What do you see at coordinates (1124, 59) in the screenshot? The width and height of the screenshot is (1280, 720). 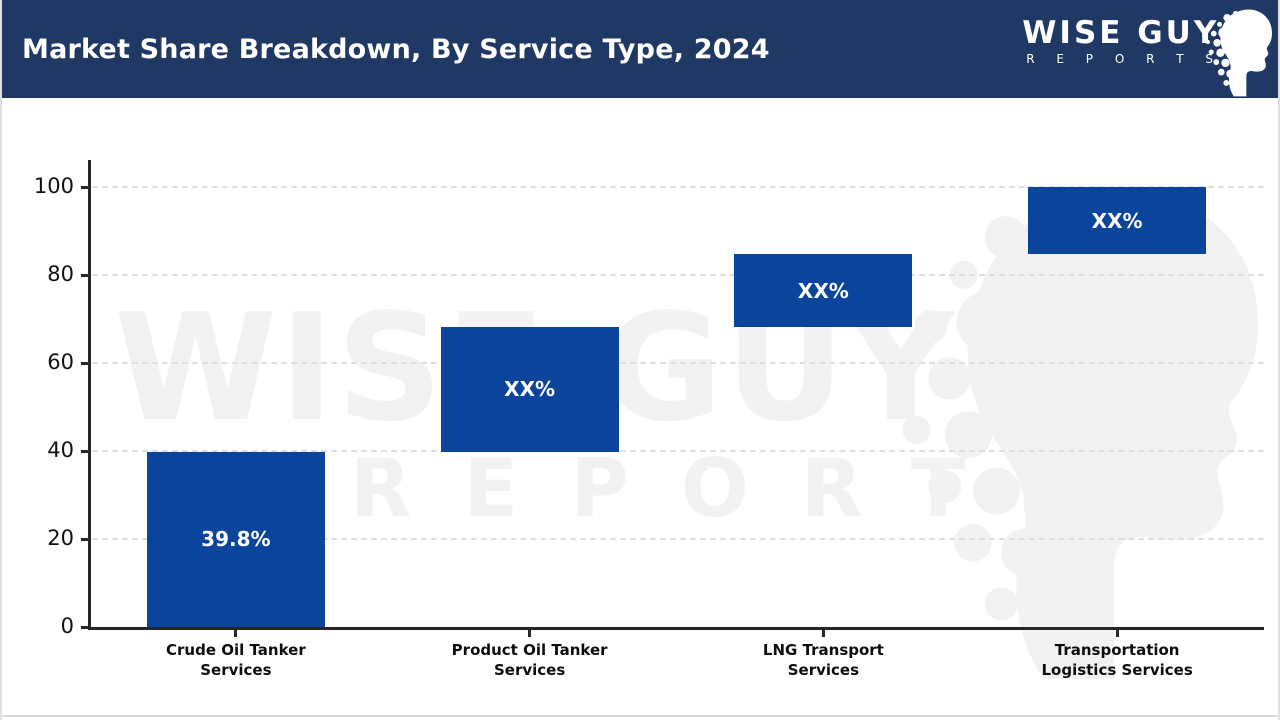 I see `brand-logo-subtext: R E P O R T S` at bounding box center [1124, 59].